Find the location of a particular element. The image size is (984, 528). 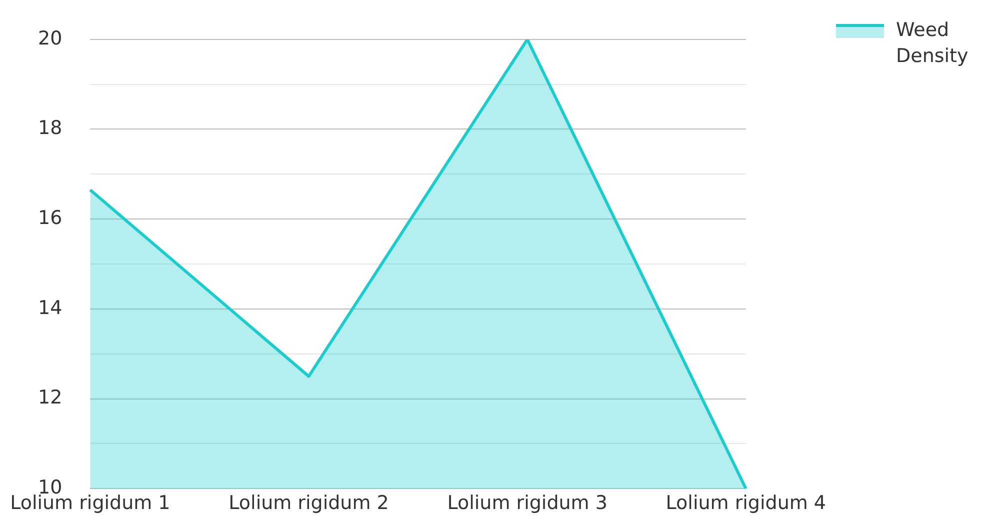

x-tick-label: Lolium rigidum 3 is located at coordinates (527, 503).